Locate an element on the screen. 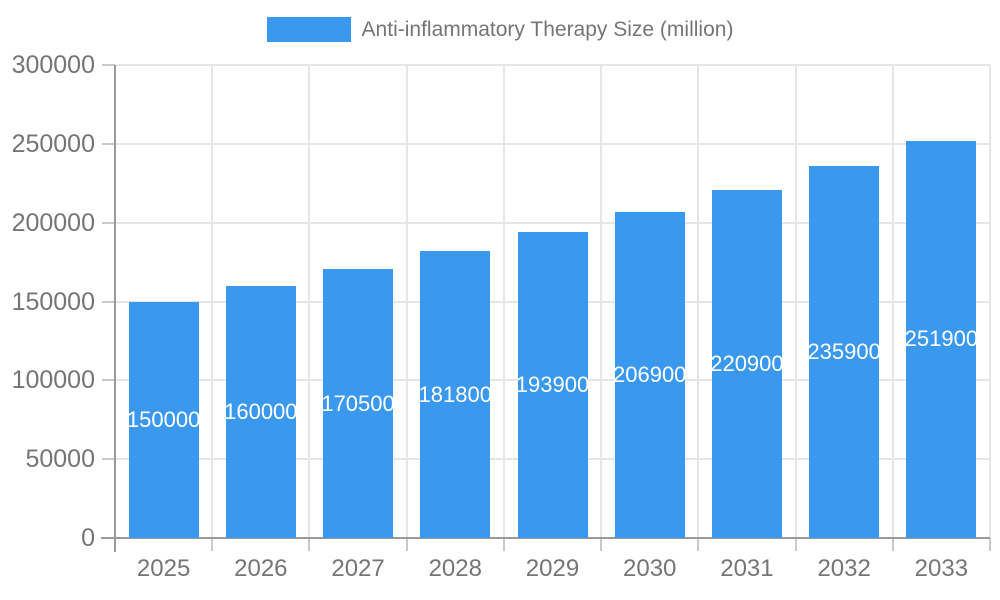  bar-value-label: 181800 is located at coordinates (455, 394).